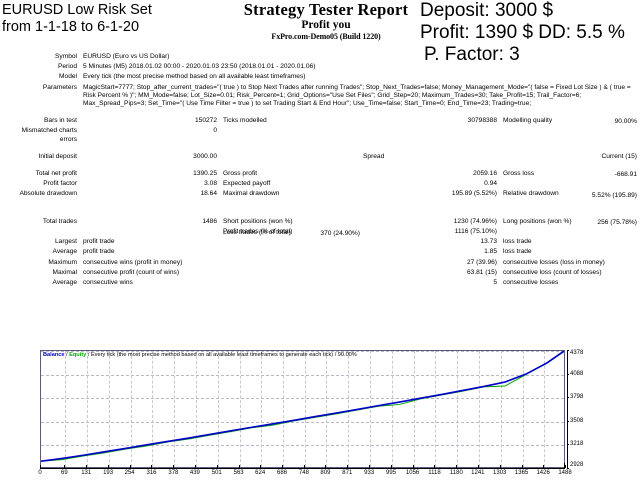 The image size is (640, 482). I want to click on average-profit-trade-value: 1.85, so click(490, 252).